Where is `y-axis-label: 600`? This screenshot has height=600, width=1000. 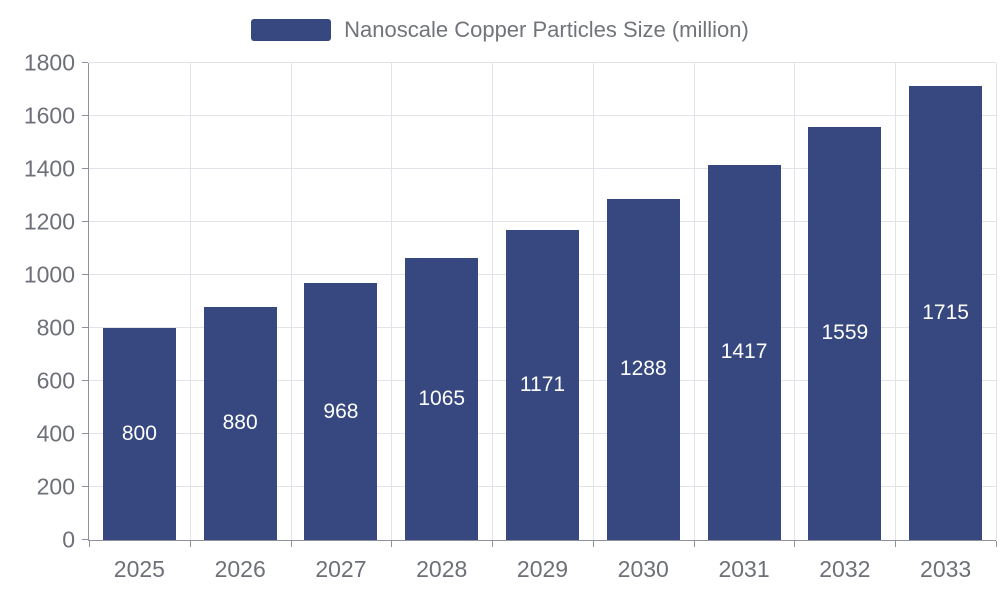
y-axis-label: 600 is located at coordinates (55, 380).